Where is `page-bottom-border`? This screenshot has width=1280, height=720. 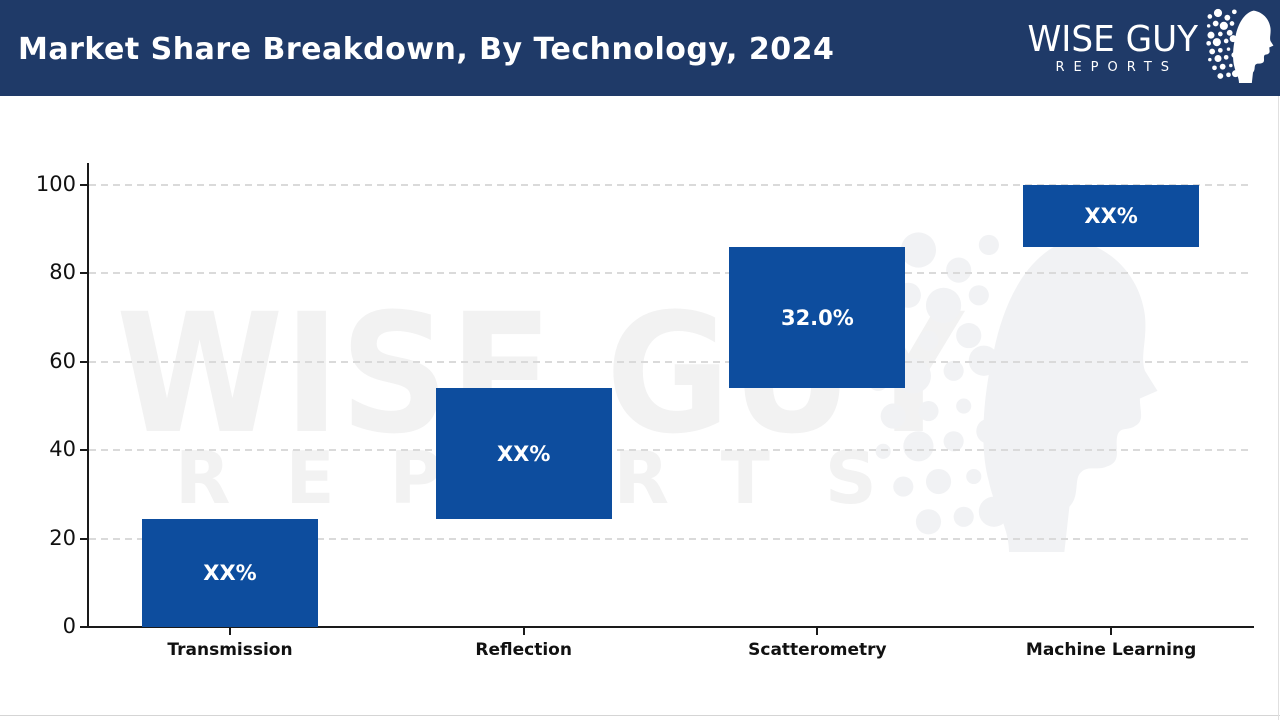
page-bottom-border is located at coordinates (640, 715).